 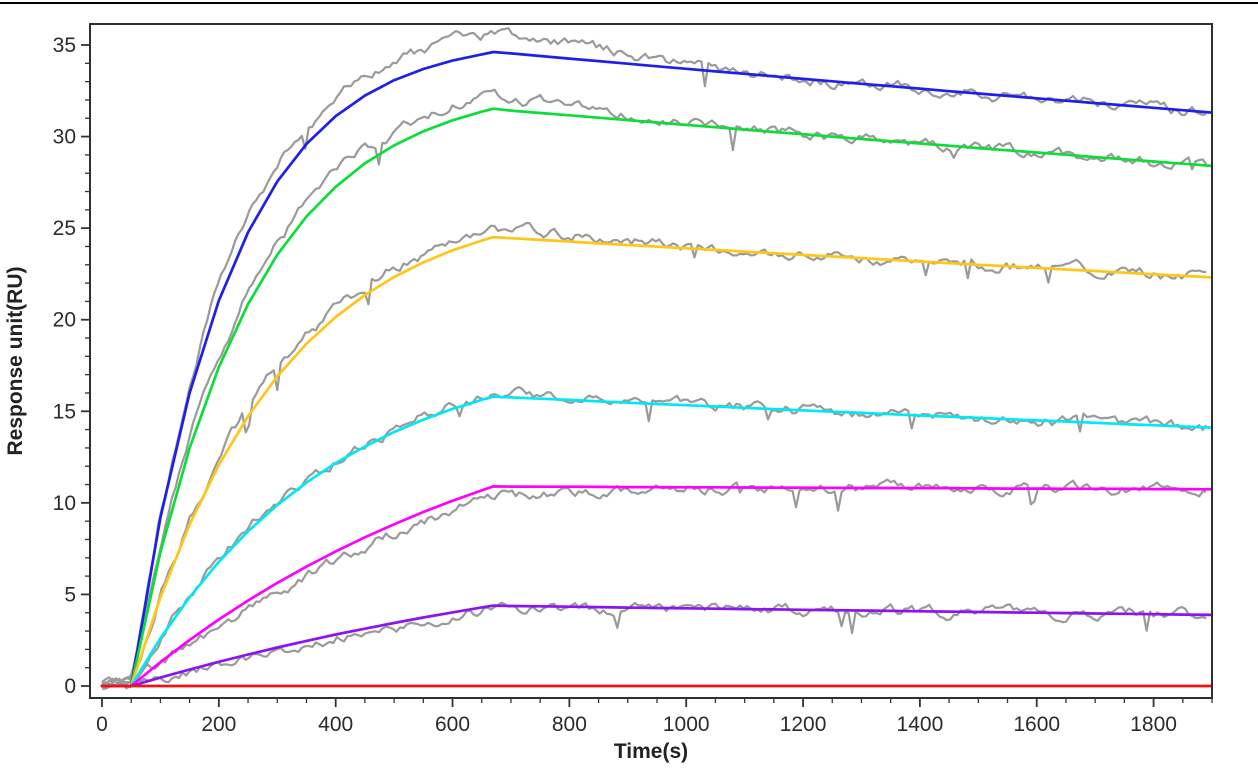 I want to click on y-tick-label: 15, so click(x=64, y=411).